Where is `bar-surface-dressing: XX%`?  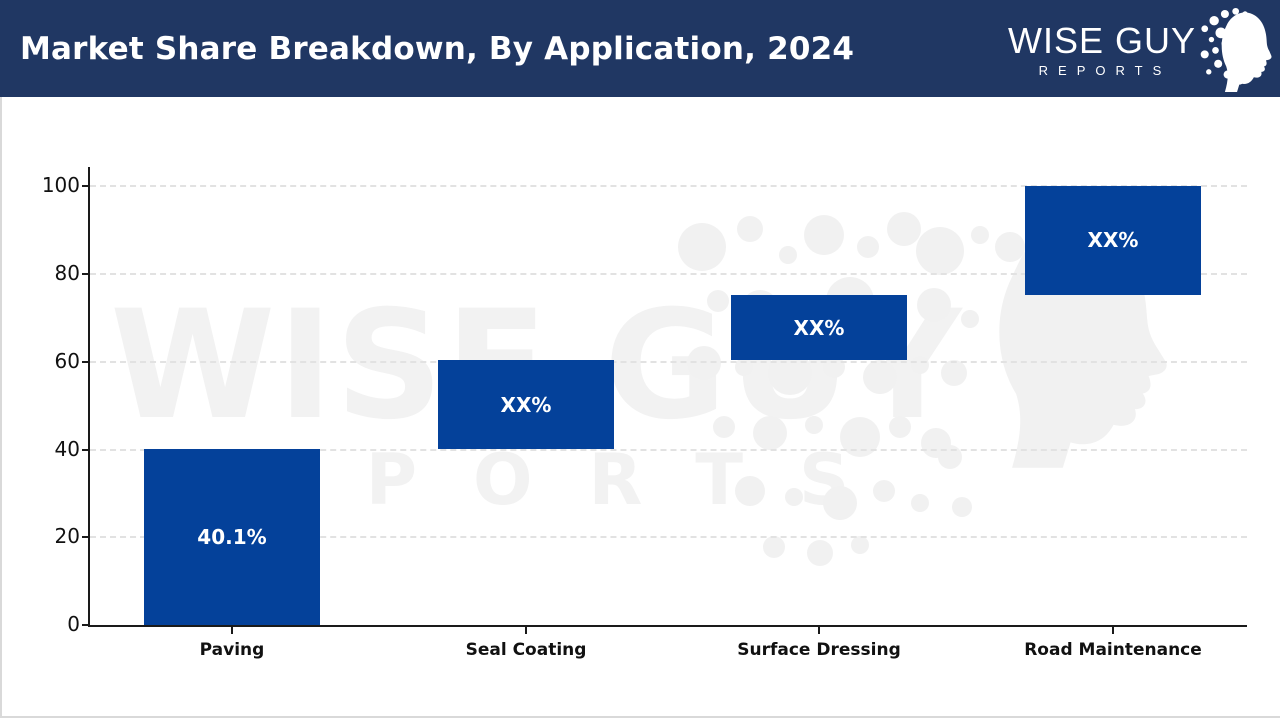
bar-surface-dressing: XX% is located at coordinates (819, 327).